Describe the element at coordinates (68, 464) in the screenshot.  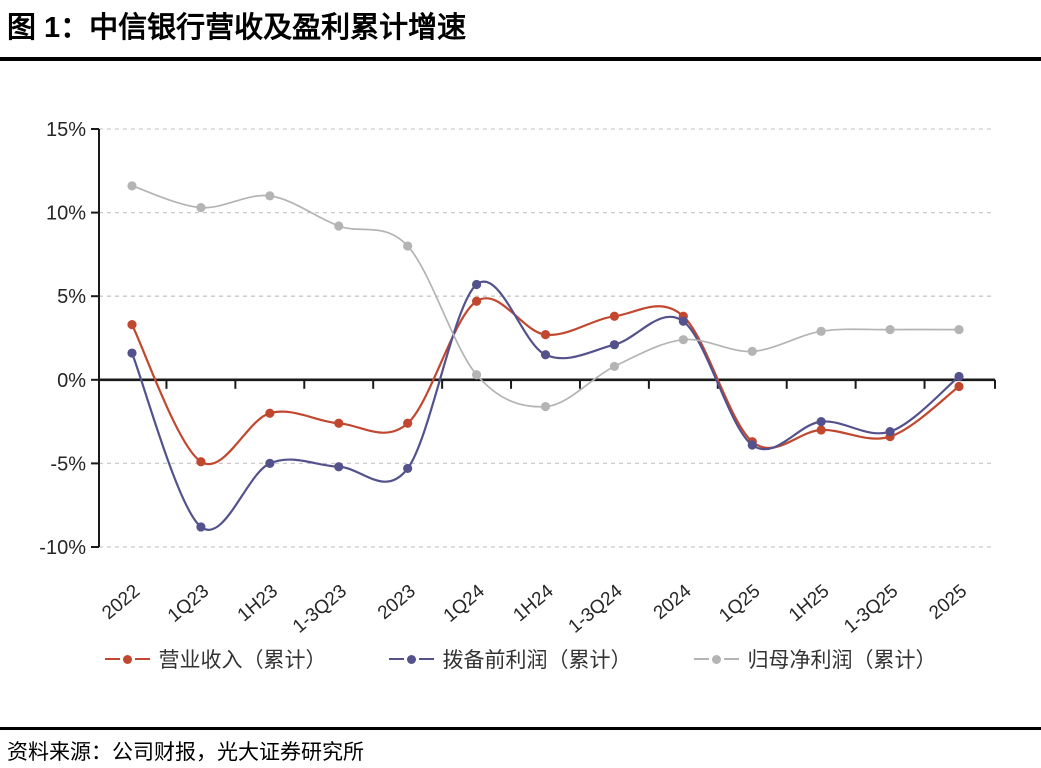
I see `y-tick-label: -5%` at that location.